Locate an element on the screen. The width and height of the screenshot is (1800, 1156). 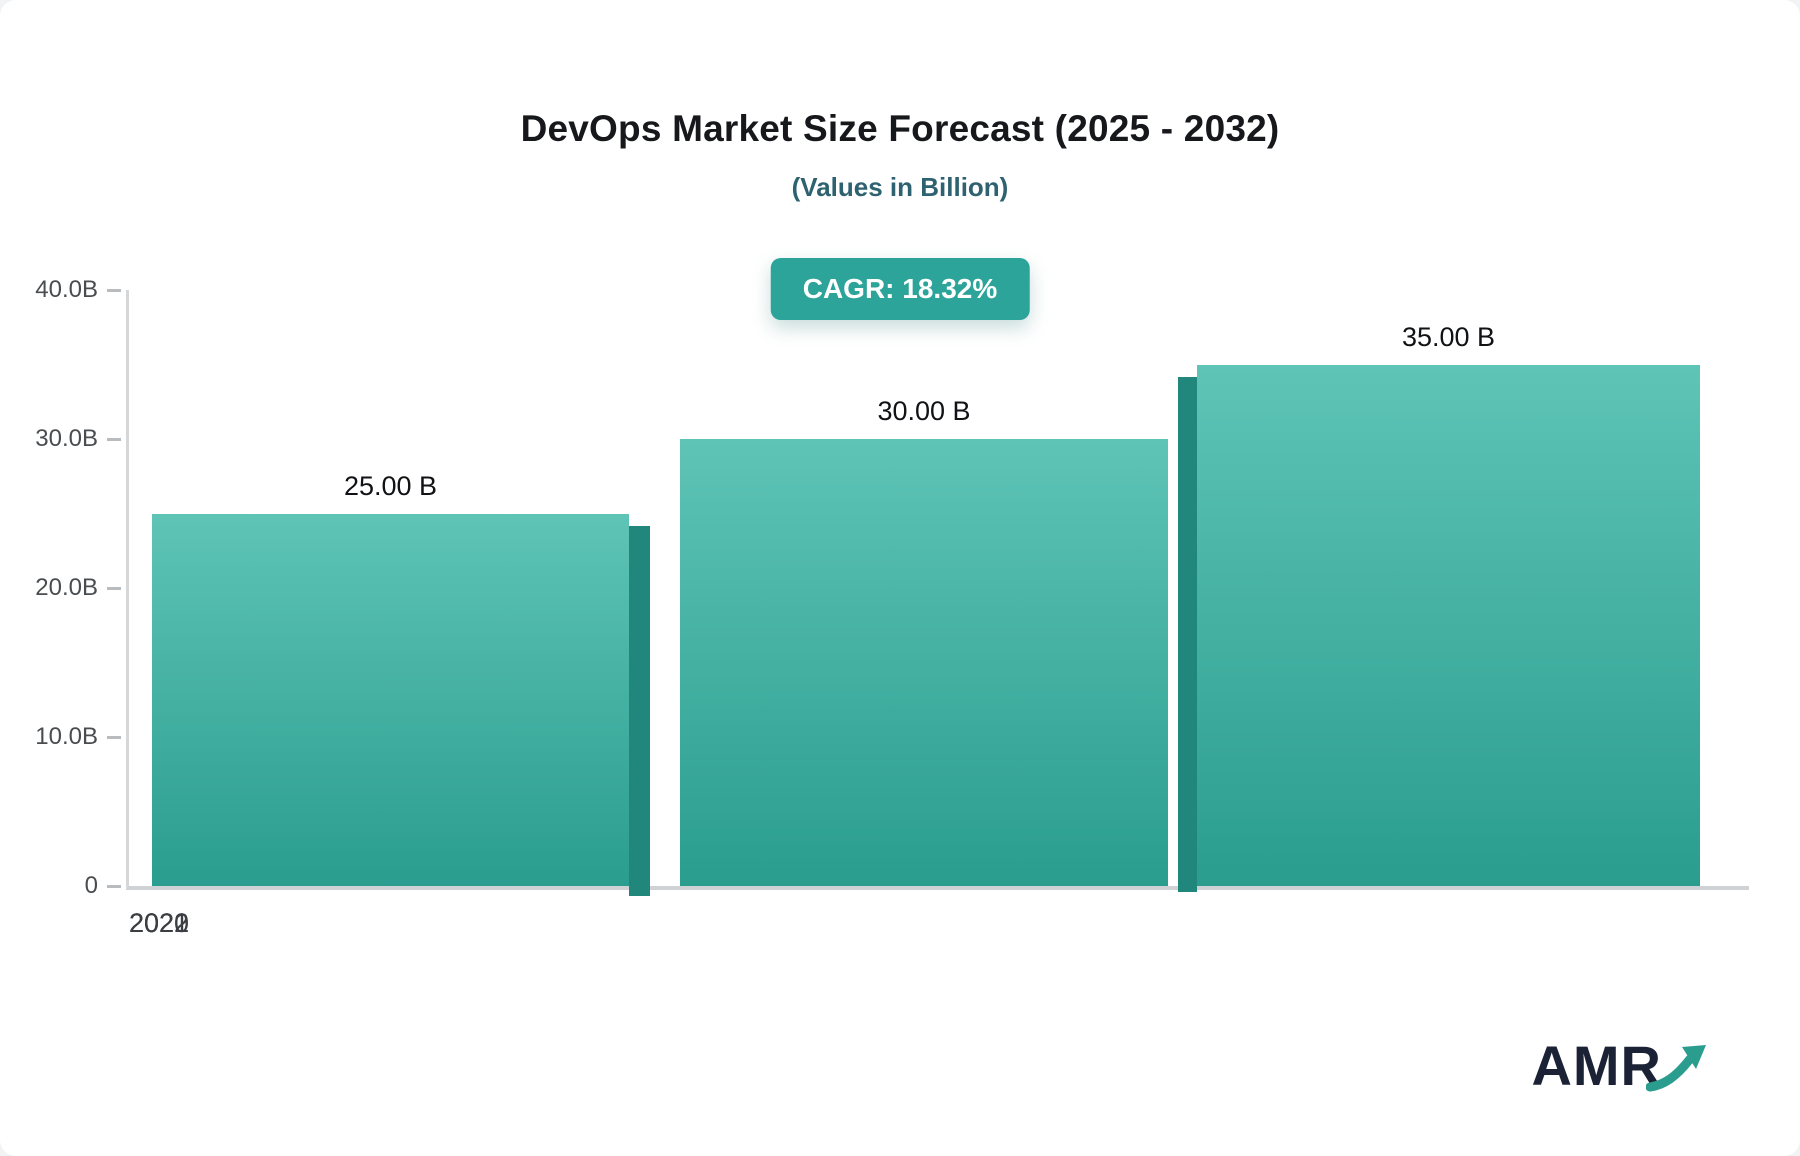
amr-logo-text: AMR is located at coordinates (1596, 1065).